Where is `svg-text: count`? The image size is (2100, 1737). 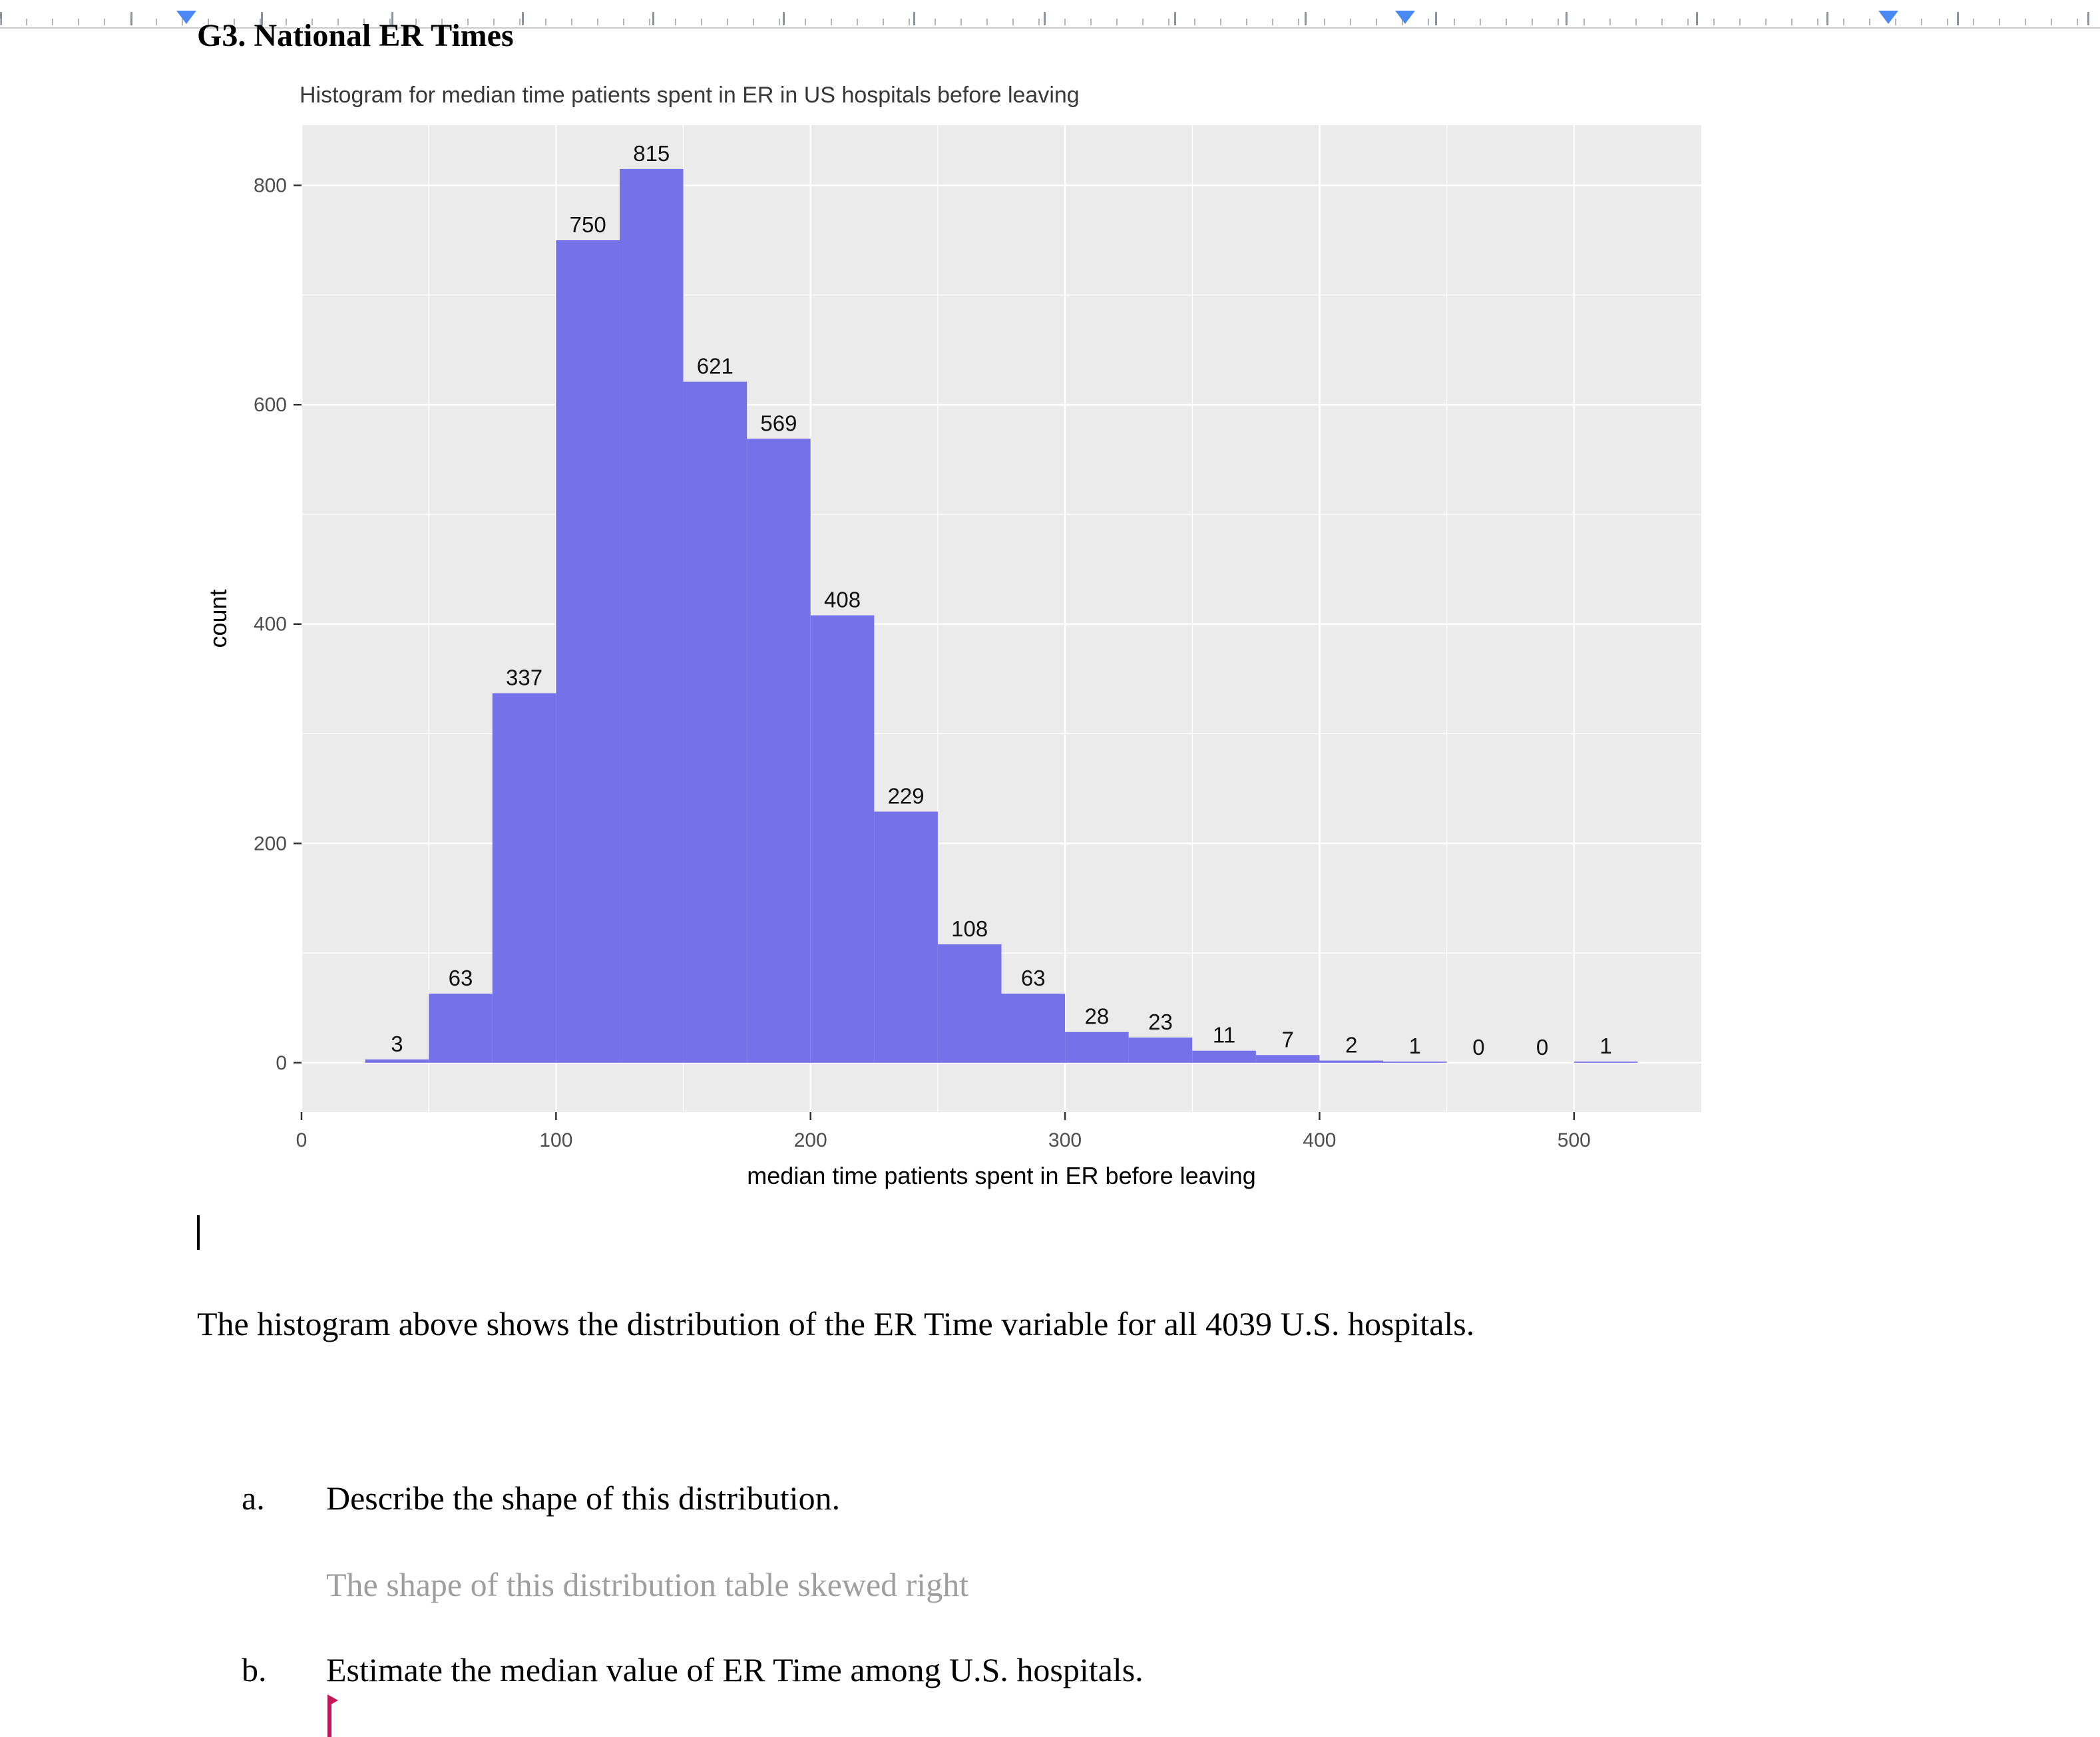
svg-text: count is located at coordinates (218, 618).